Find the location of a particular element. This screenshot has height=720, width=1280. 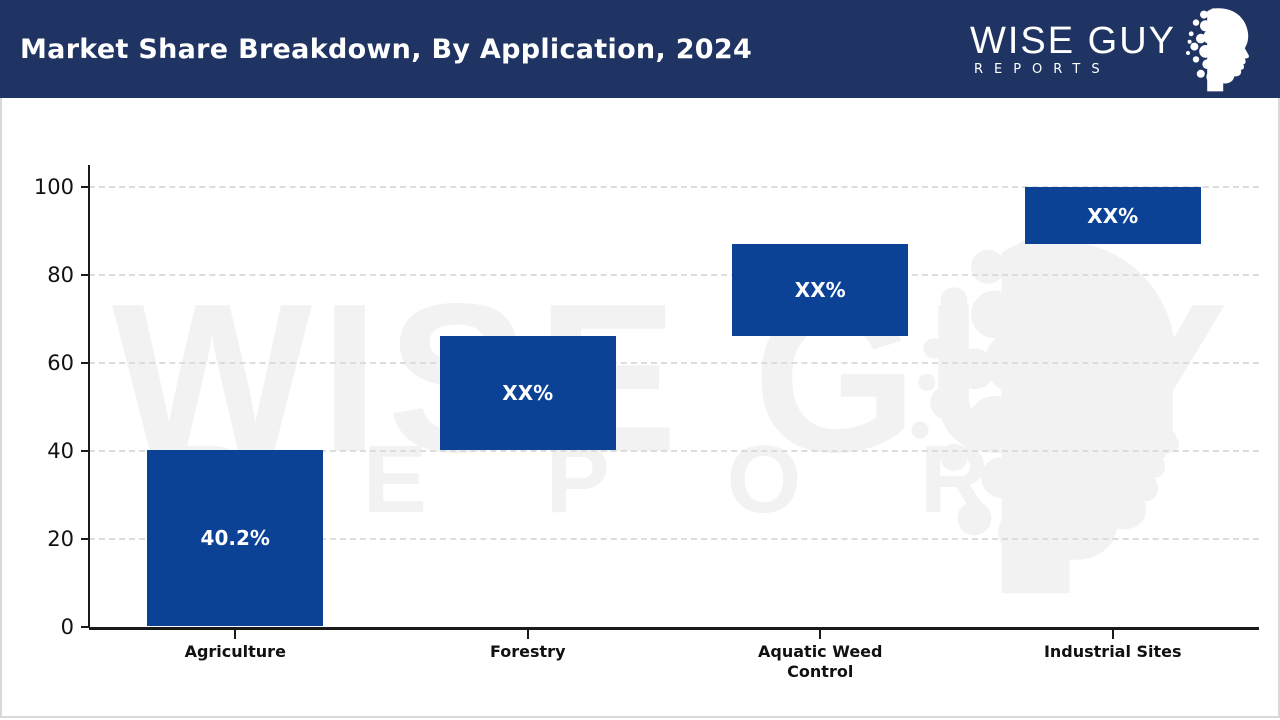

brand-text: WISE GUY REPORTS is located at coordinates (1073, 49).